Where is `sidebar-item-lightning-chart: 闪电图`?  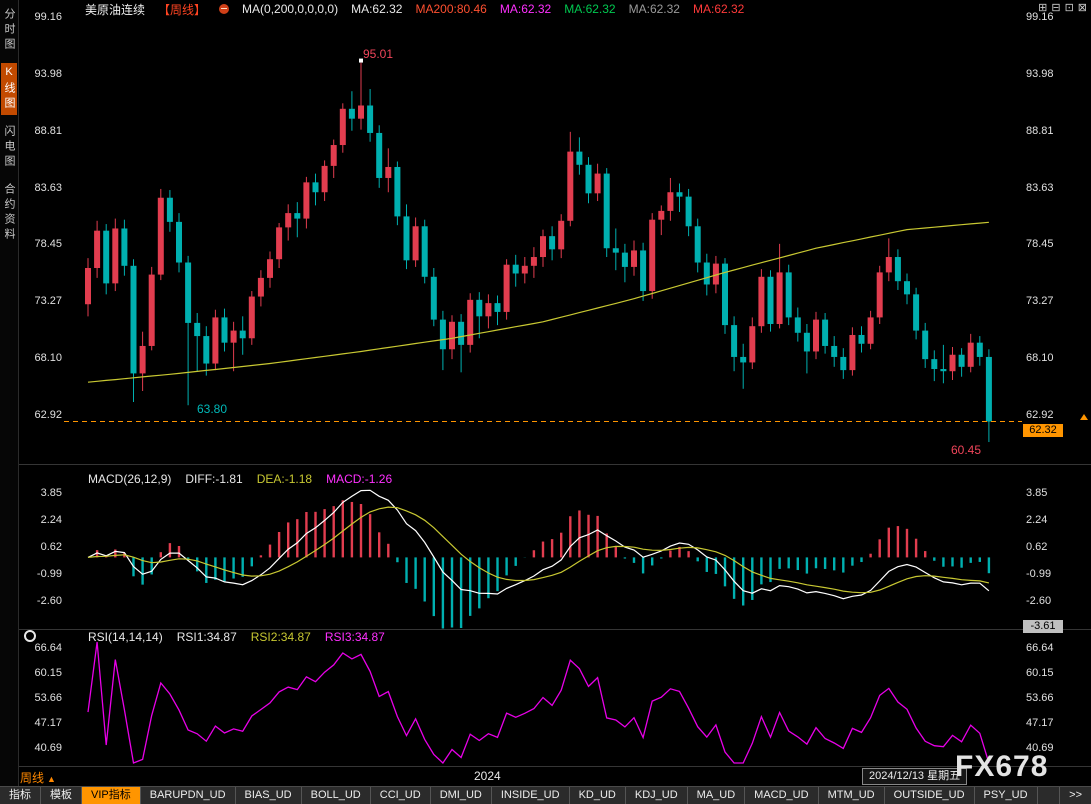
sidebar-item-lightning-chart: 闪电图 is located at coordinates (9, 147).